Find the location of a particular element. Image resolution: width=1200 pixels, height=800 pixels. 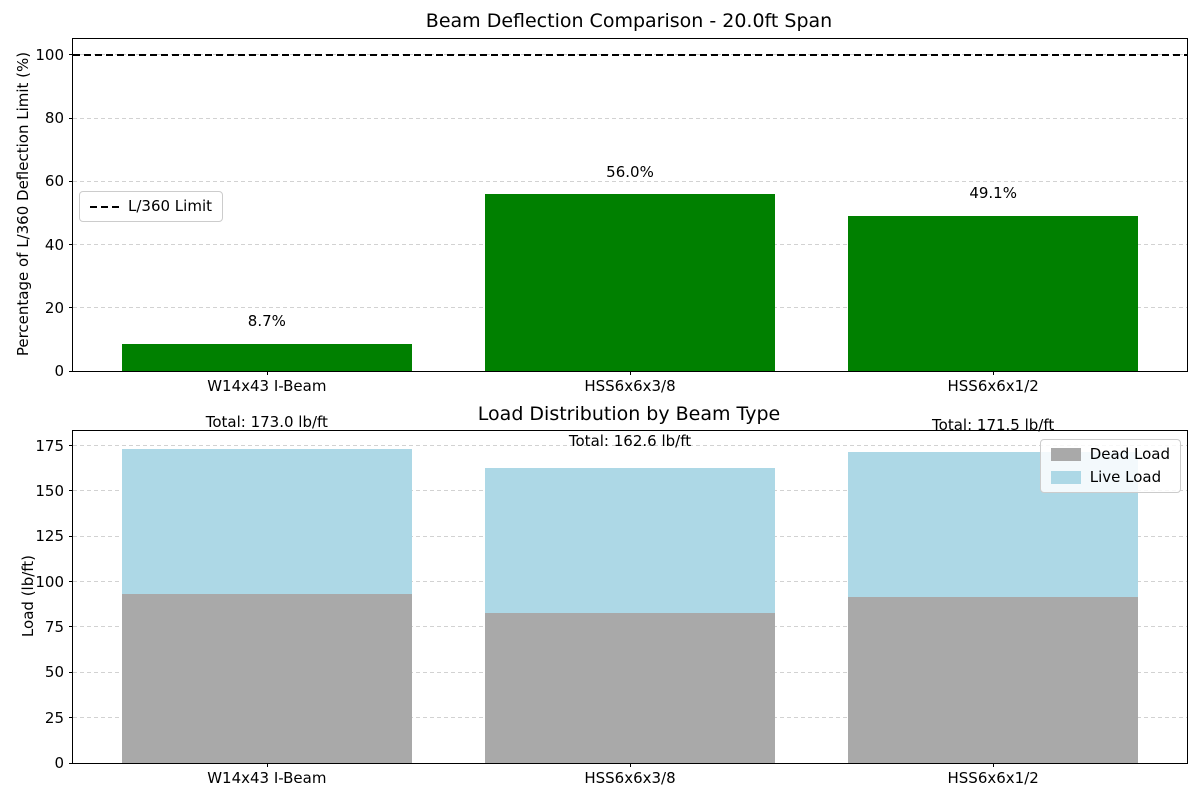

y-tick-label-175: 175 is located at coordinates (49, 445).